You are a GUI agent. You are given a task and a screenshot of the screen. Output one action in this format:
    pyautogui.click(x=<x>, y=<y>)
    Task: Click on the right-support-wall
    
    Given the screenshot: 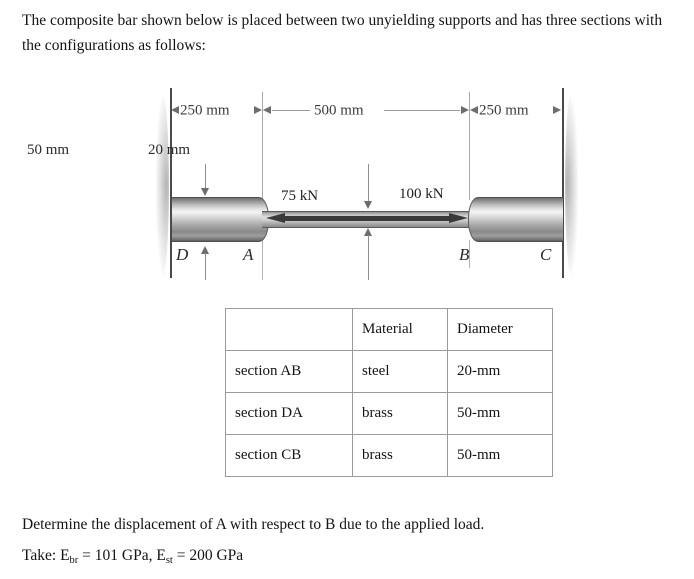 What is the action you would take?
    pyautogui.click(x=563, y=183)
    